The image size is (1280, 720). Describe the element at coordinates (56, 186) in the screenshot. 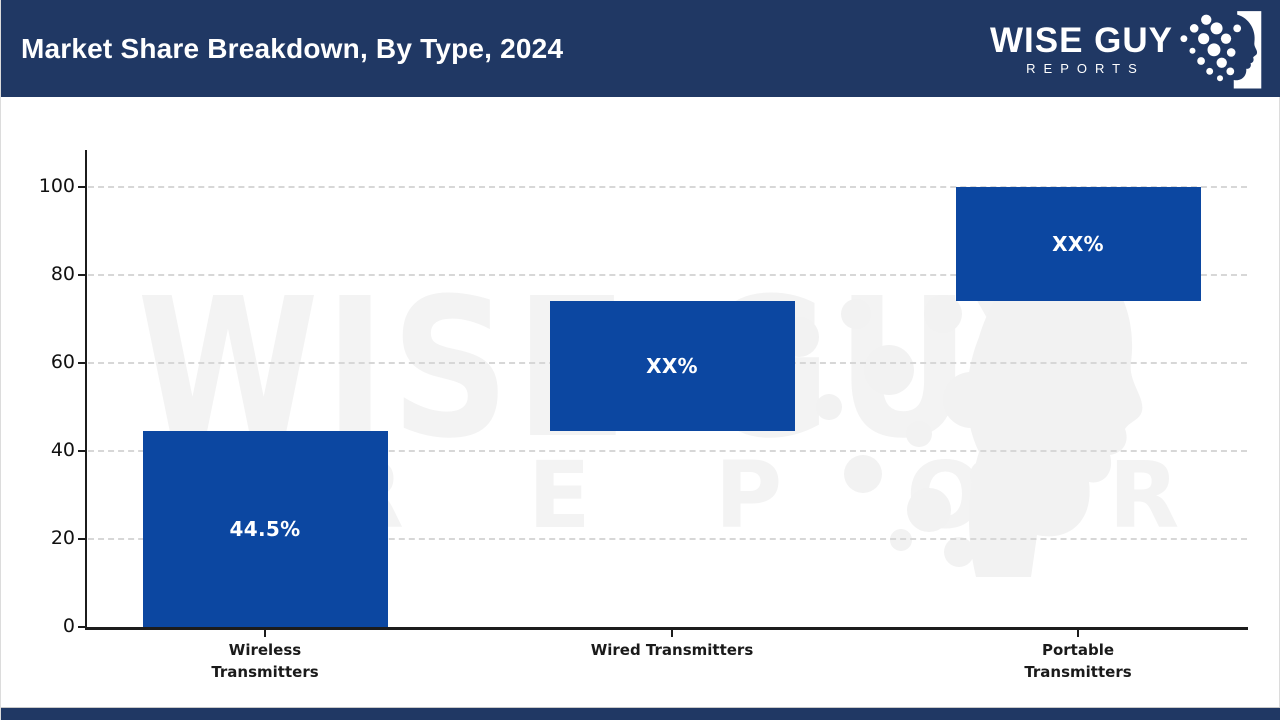

I see `y-tick-label: 100` at that location.